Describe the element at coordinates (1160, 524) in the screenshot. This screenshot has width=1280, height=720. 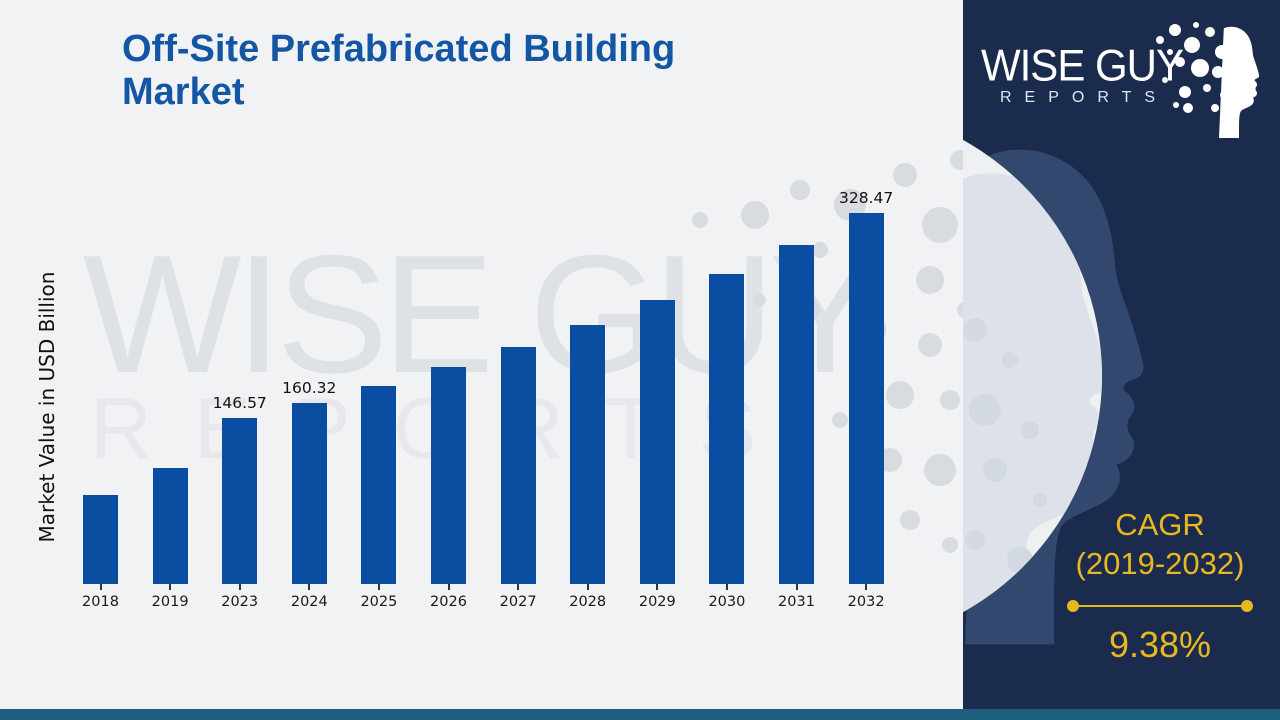
I see `cagr-heading: CAGR` at that location.